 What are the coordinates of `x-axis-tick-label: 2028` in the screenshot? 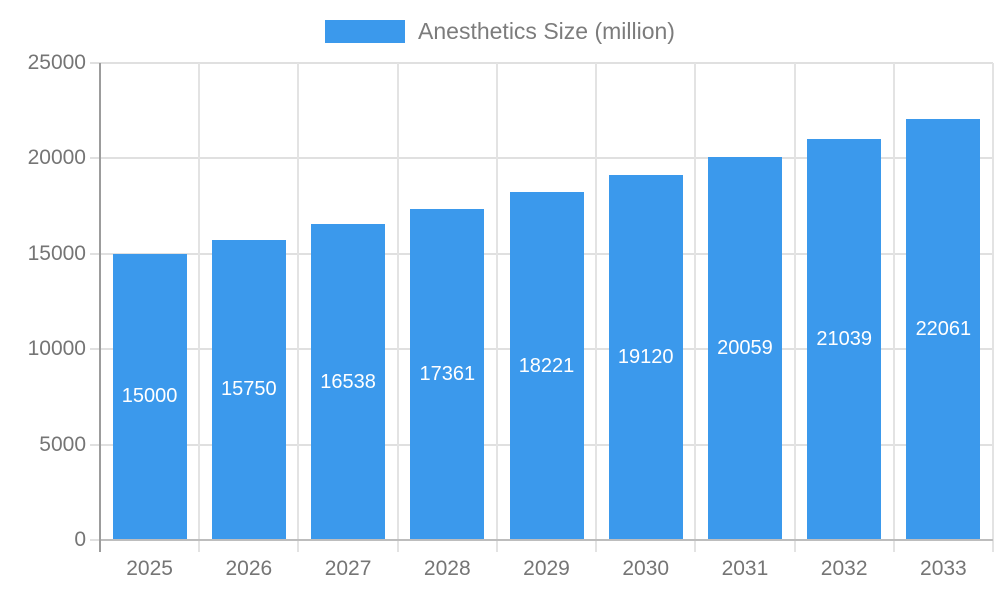 It's located at (447, 568).